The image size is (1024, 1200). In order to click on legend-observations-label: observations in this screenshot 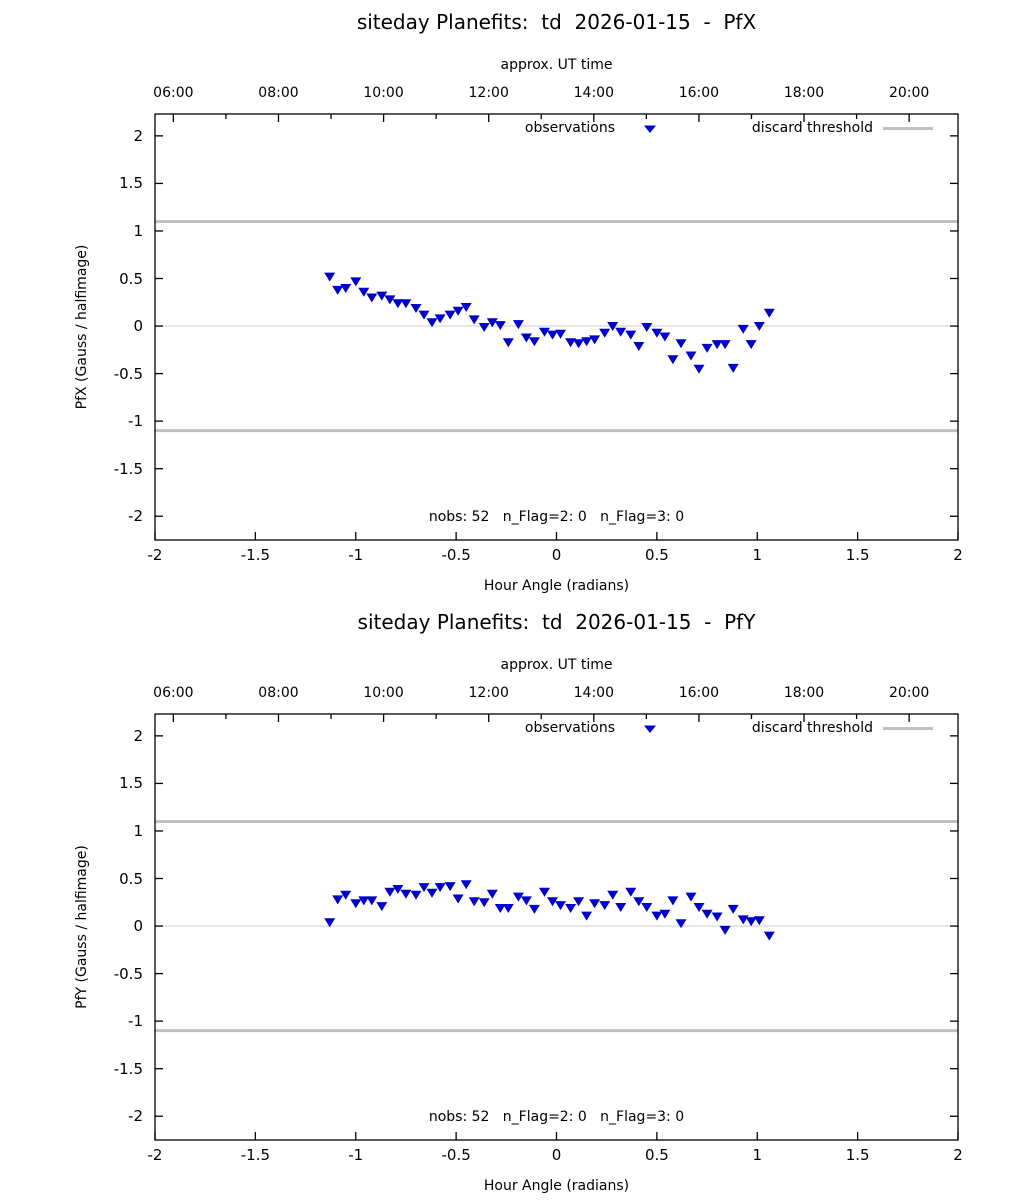, I will do `click(569, 728)`.